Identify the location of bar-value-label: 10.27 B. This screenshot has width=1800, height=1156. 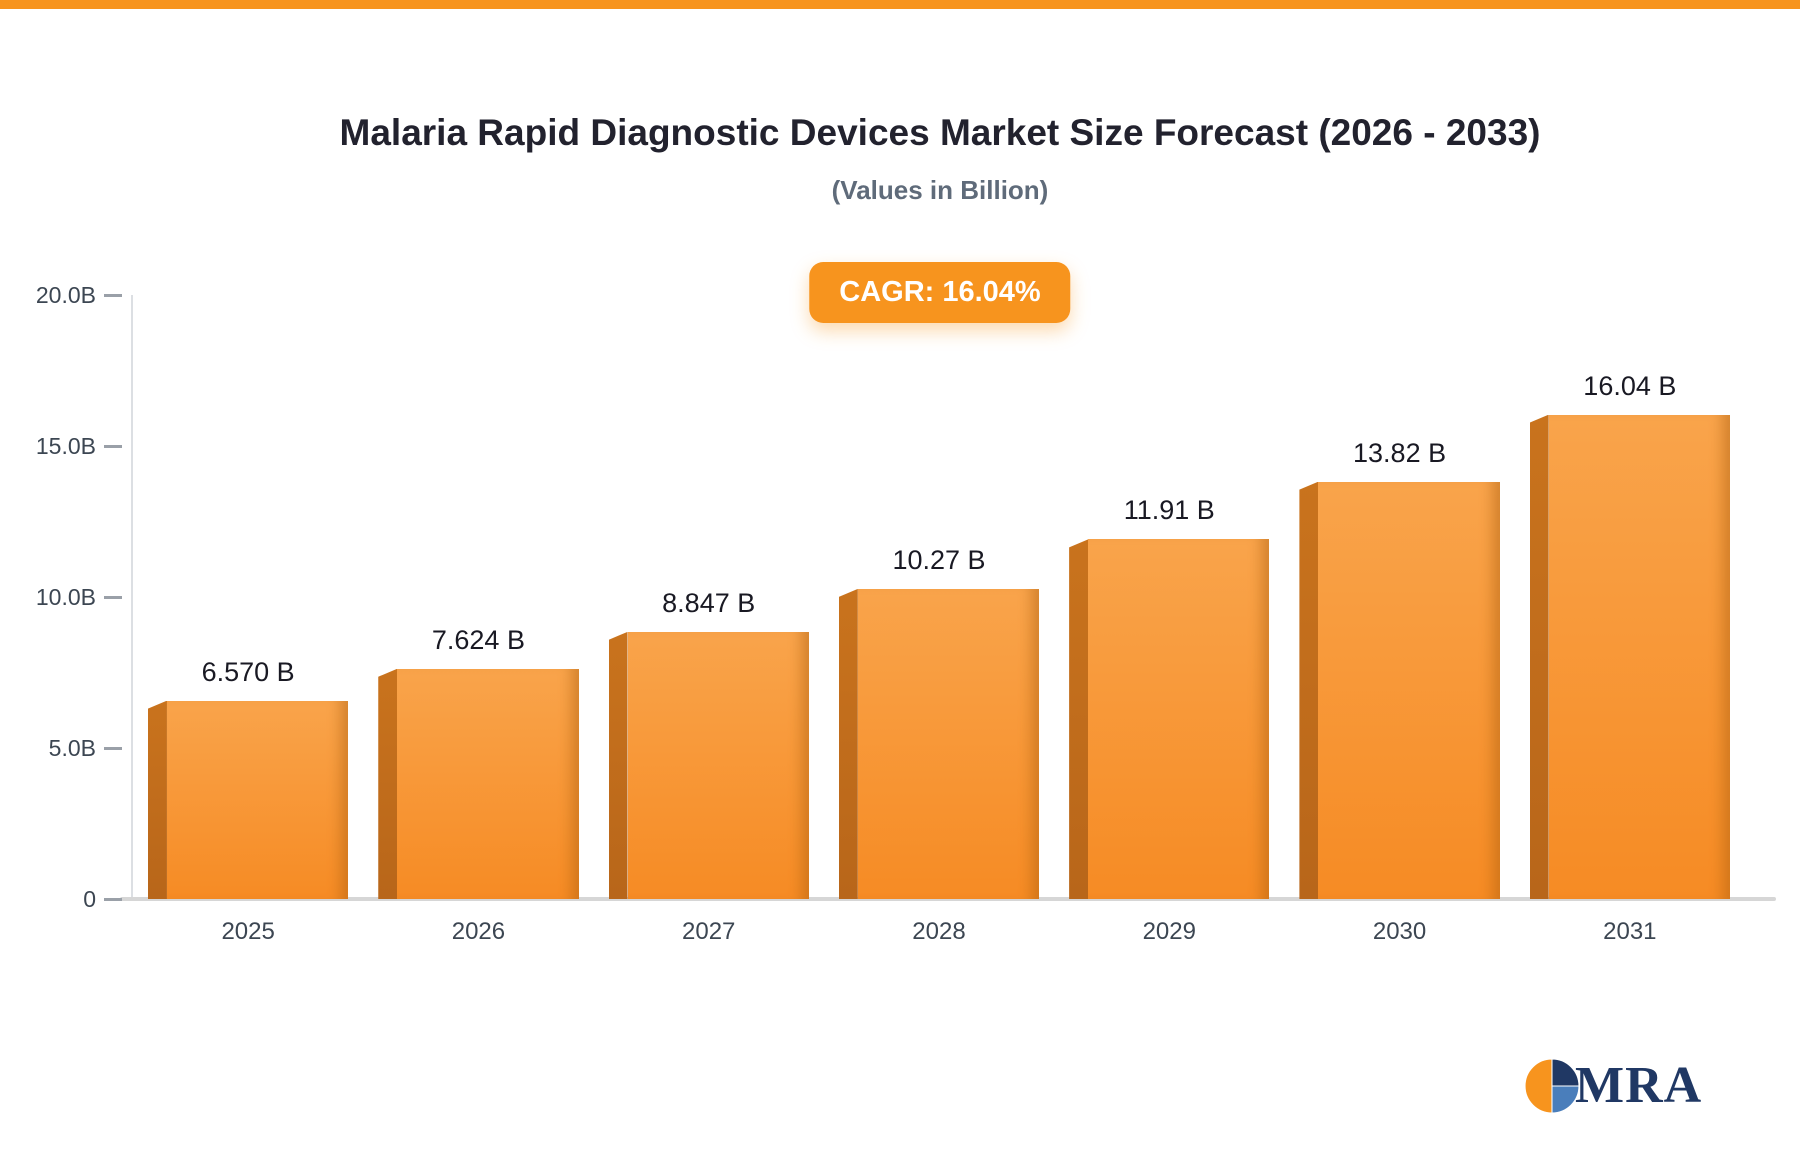
(939, 559).